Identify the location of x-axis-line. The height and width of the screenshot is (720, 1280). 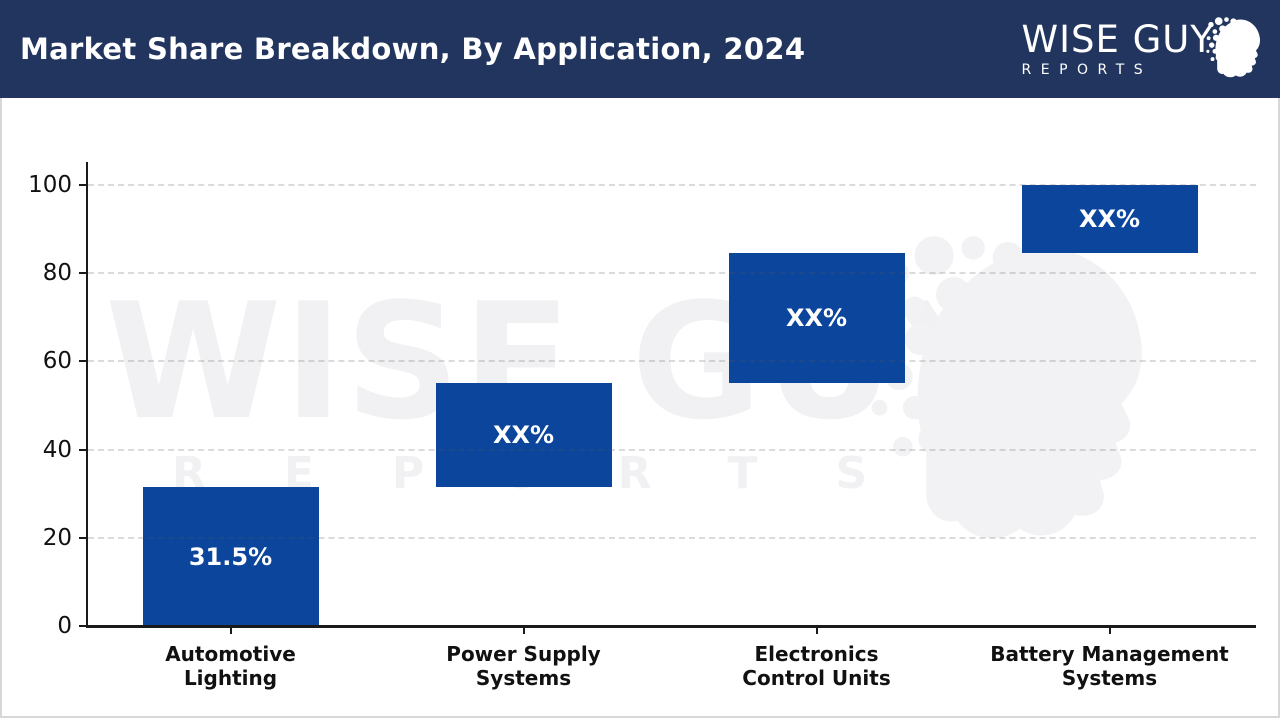
(671, 626).